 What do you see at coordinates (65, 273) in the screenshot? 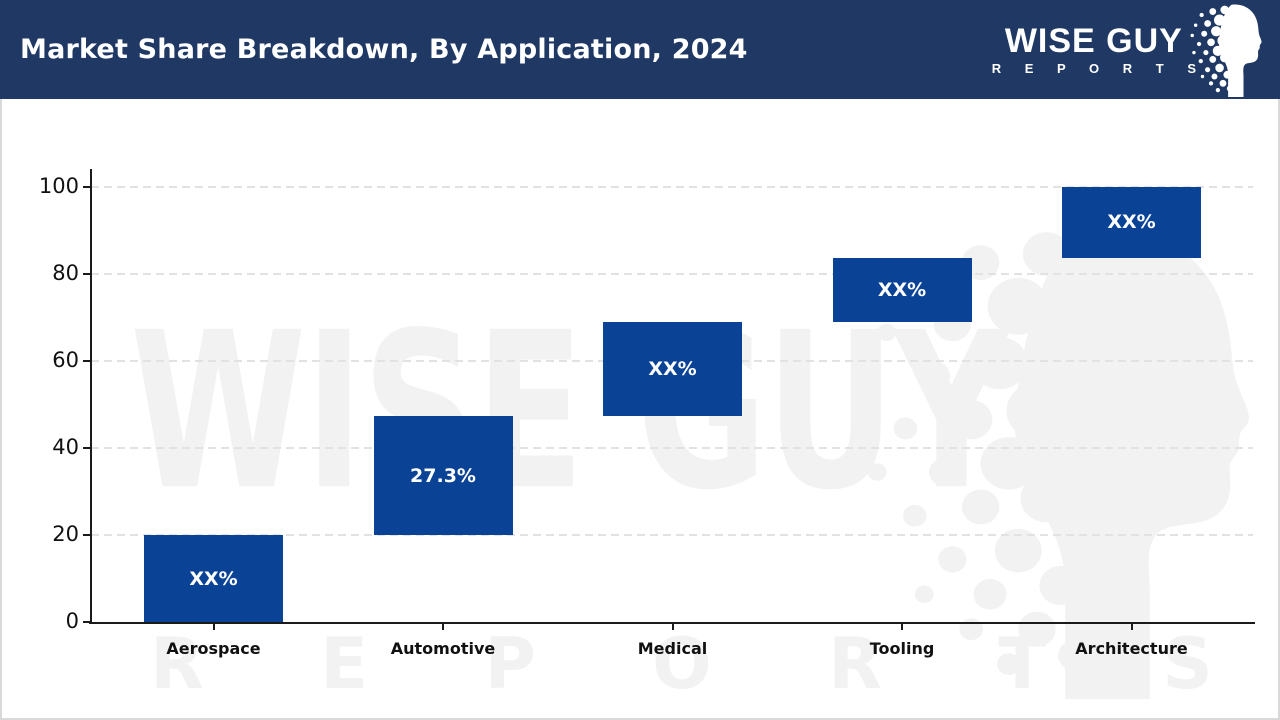
I see `y-tick-label: 80` at bounding box center [65, 273].